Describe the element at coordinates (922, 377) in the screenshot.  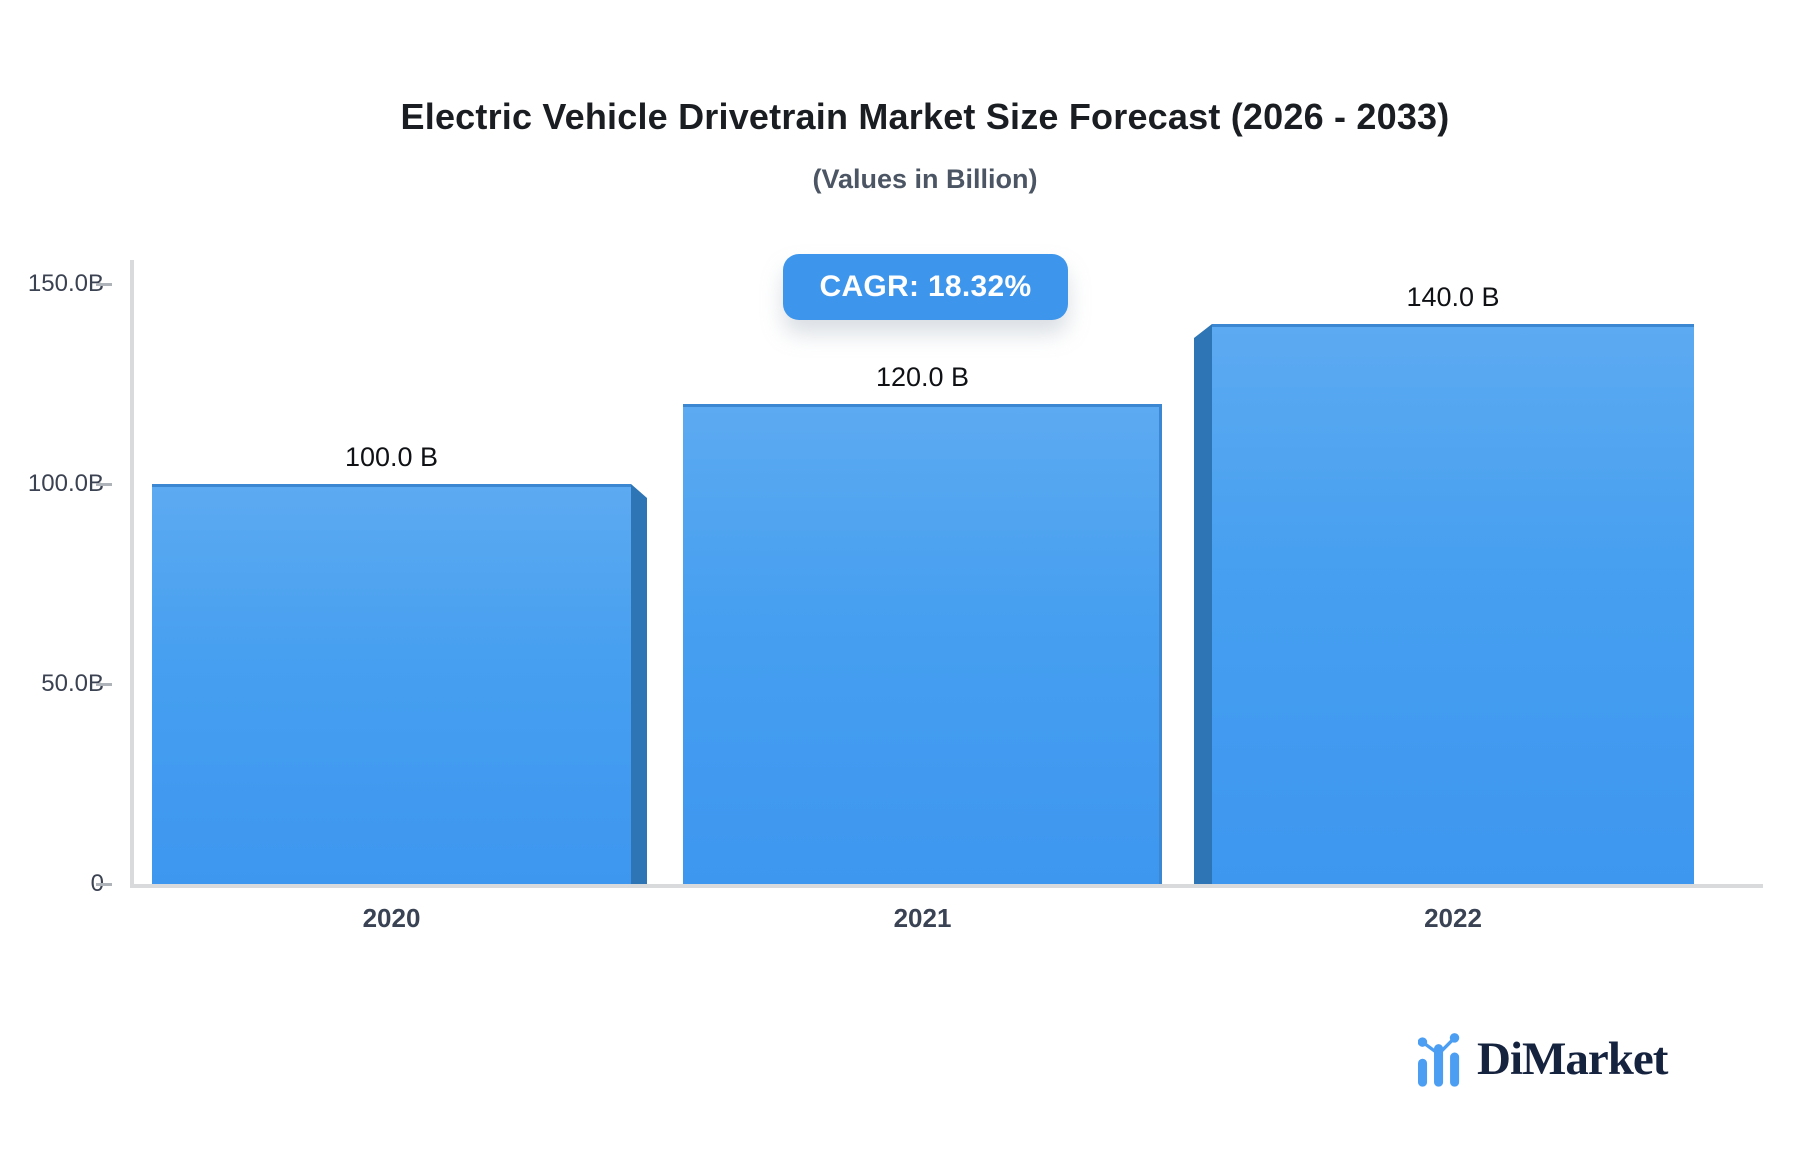
I see `bar-value-label: 120.0 B` at that location.